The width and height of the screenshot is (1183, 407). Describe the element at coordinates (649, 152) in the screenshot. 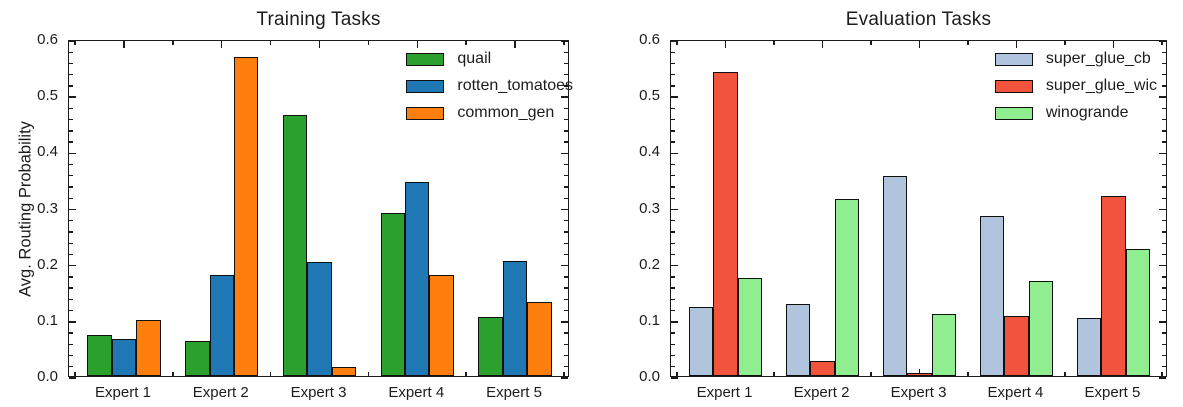

I see `ytick-label: 0.4` at that location.